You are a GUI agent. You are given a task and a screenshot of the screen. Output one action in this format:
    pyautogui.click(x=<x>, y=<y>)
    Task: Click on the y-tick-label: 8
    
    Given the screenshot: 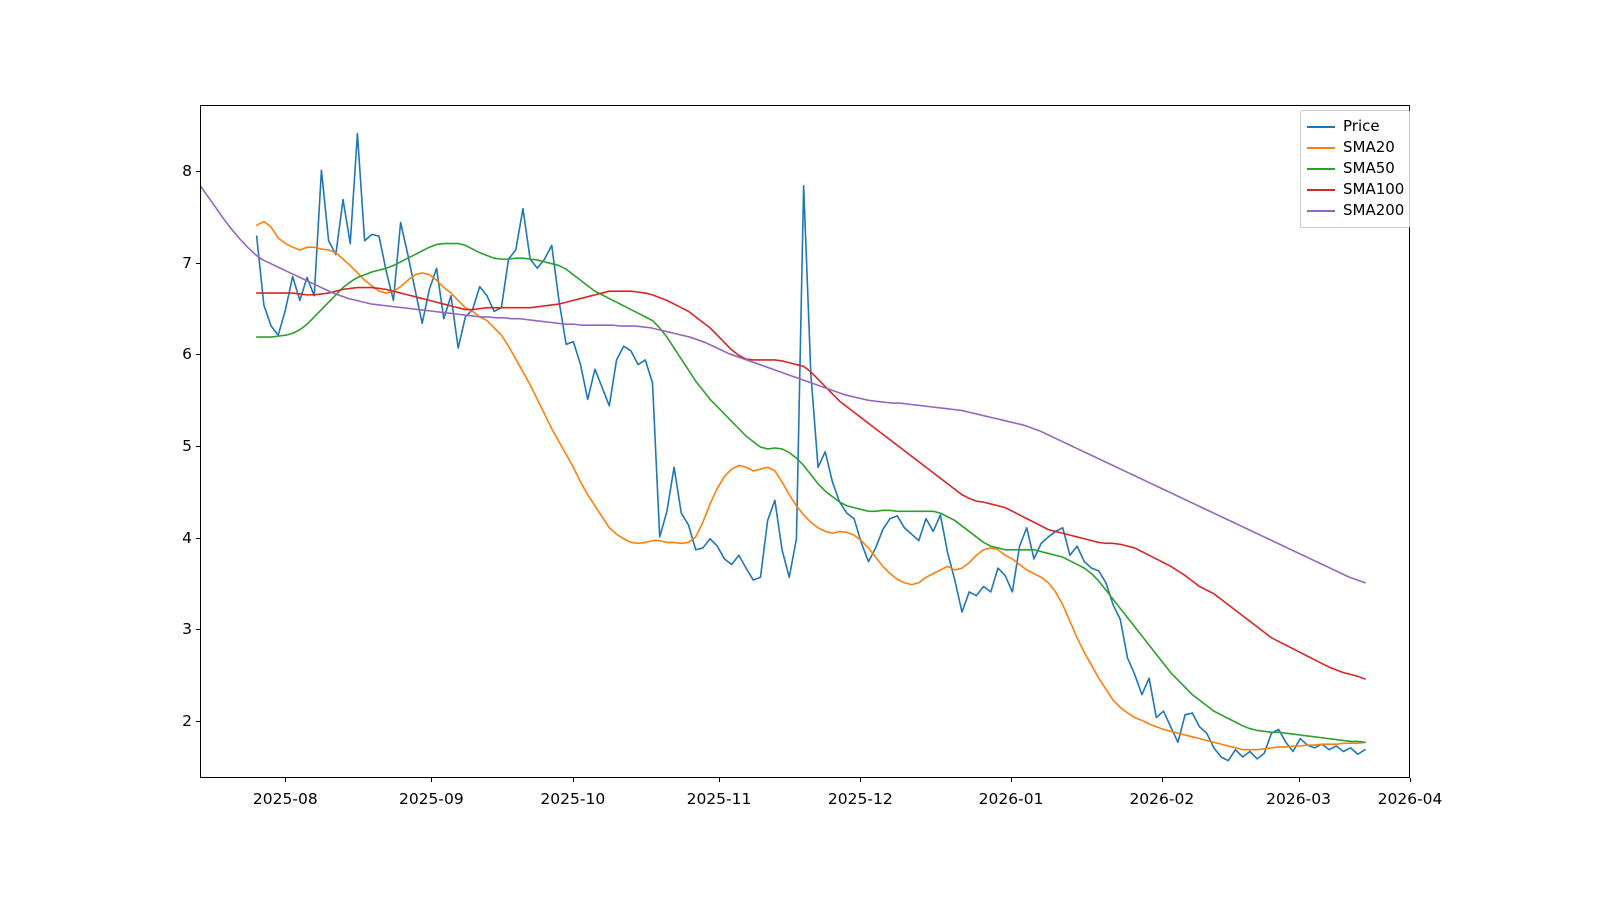 What is the action you would take?
    pyautogui.click(x=187, y=171)
    